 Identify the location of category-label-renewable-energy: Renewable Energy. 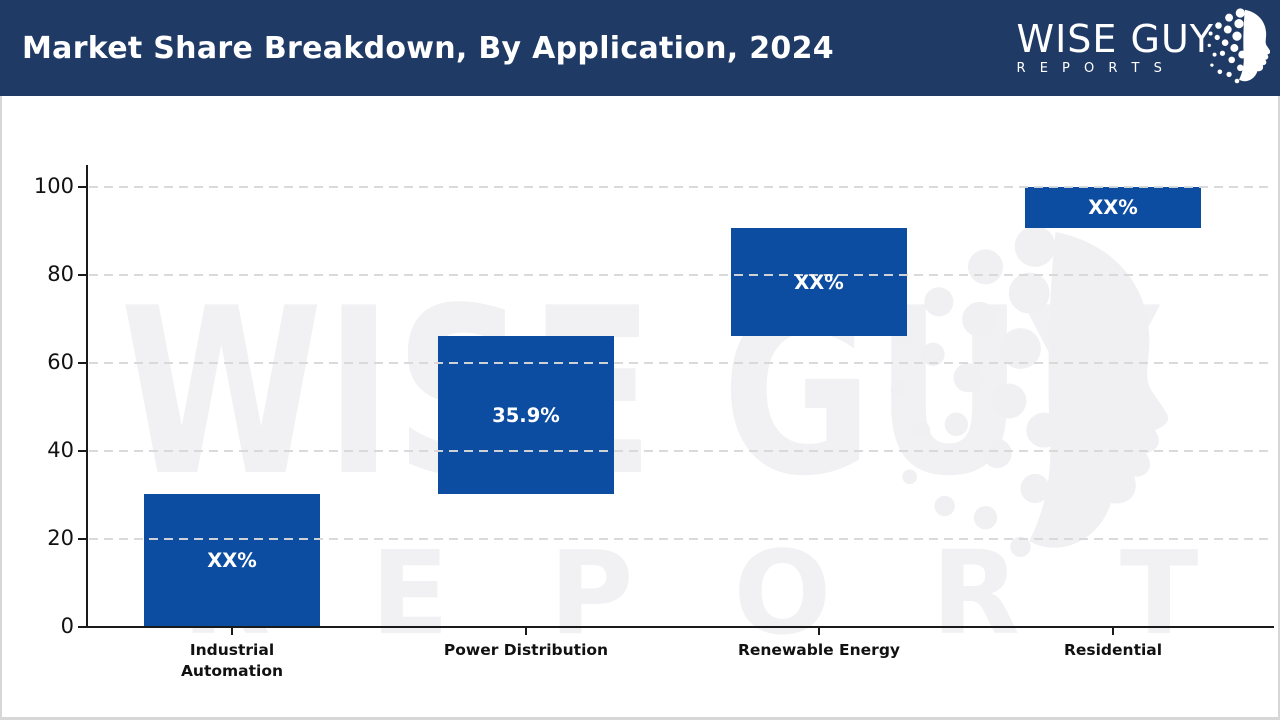
(819, 650).